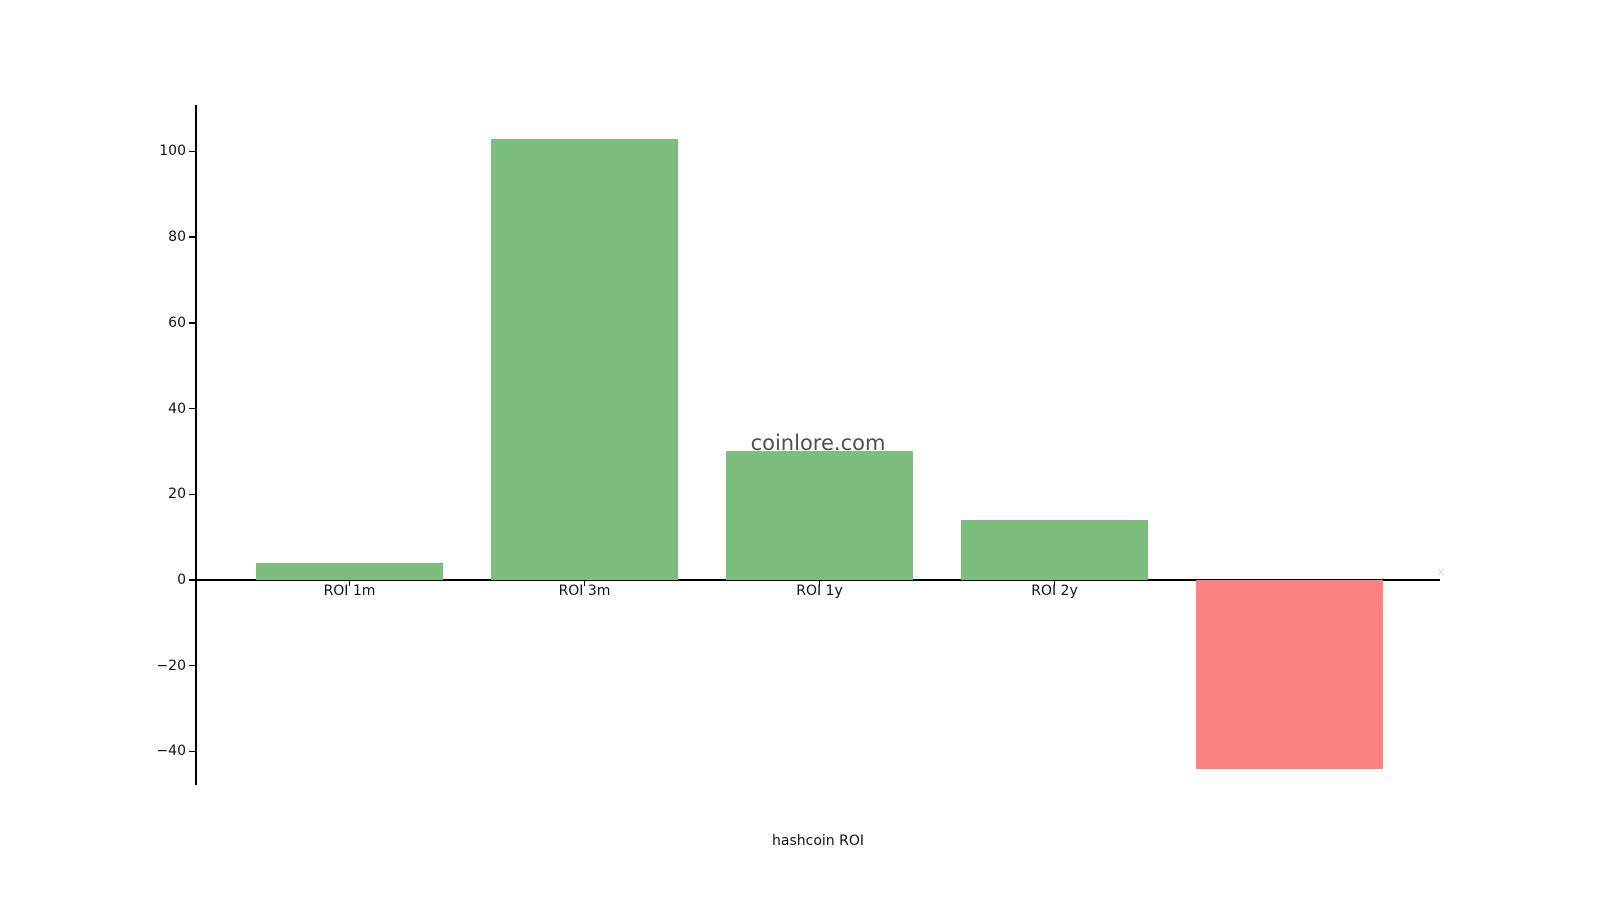  Describe the element at coordinates (349, 591) in the screenshot. I see `x-tick-label: ROI 1m` at that location.